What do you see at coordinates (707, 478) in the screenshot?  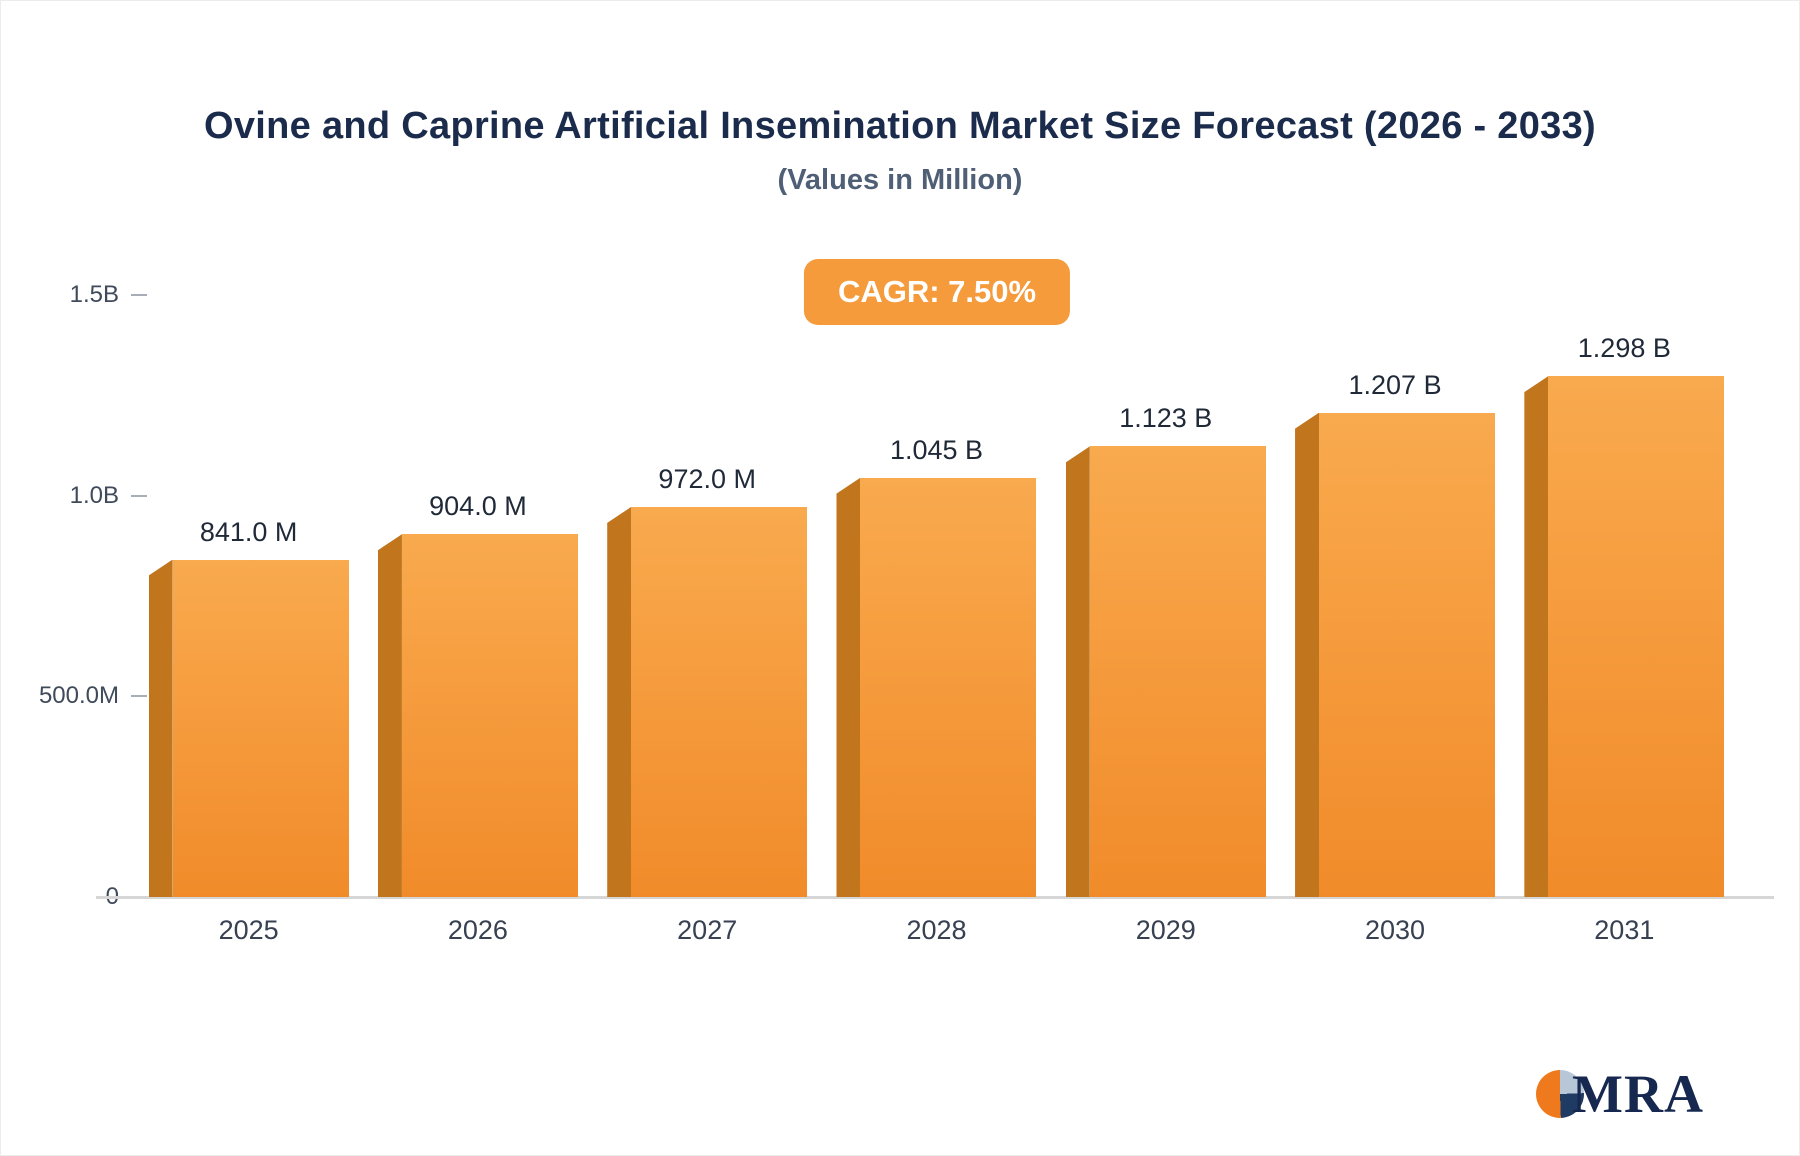 I see `bar-value-label: 972.0 M` at bounding box center [707, 478].